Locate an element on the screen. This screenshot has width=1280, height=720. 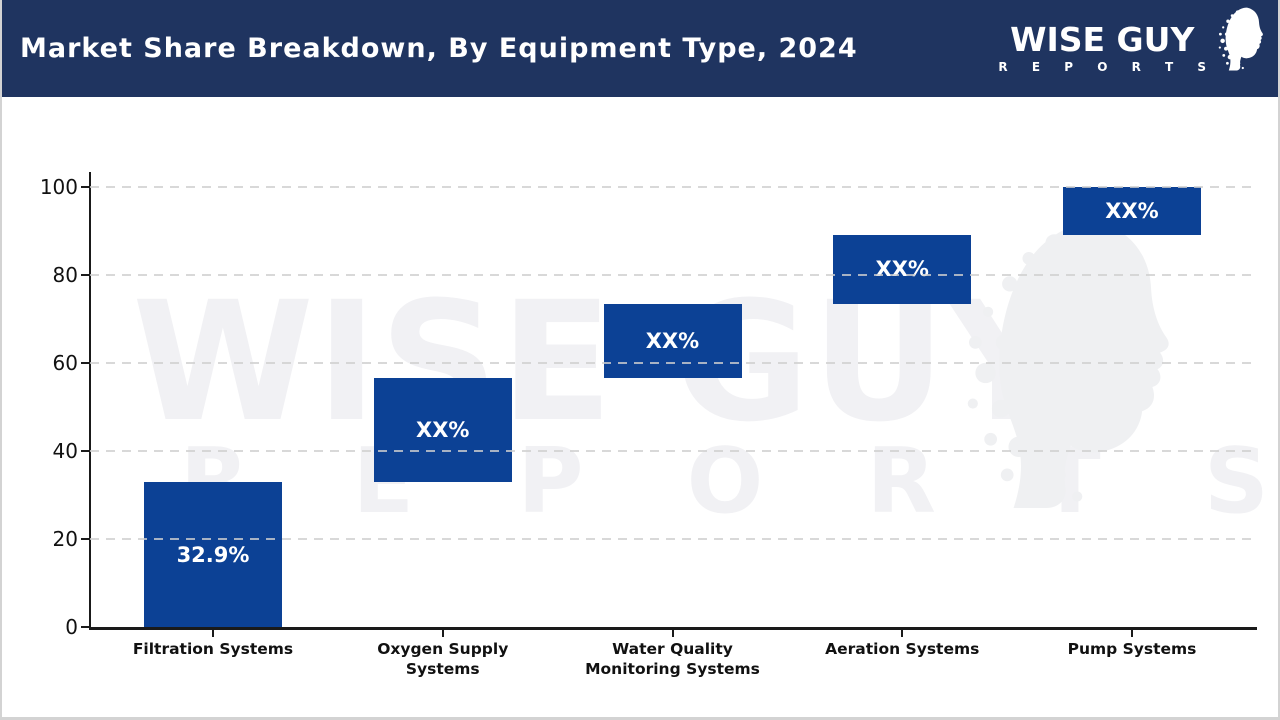
x-category-label: Oxygen Supply Systems is located at coordinates (443, 659).